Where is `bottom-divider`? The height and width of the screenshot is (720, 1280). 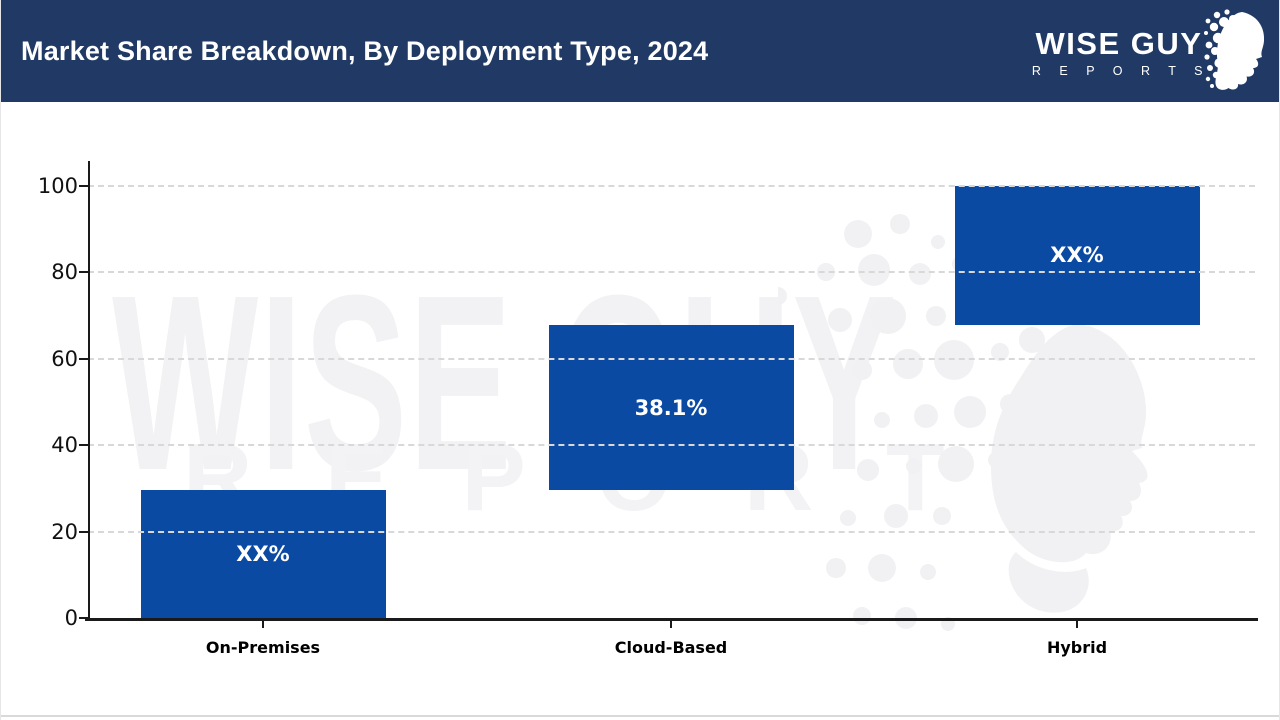 bottom-divider is located at coordinates (640, 716).